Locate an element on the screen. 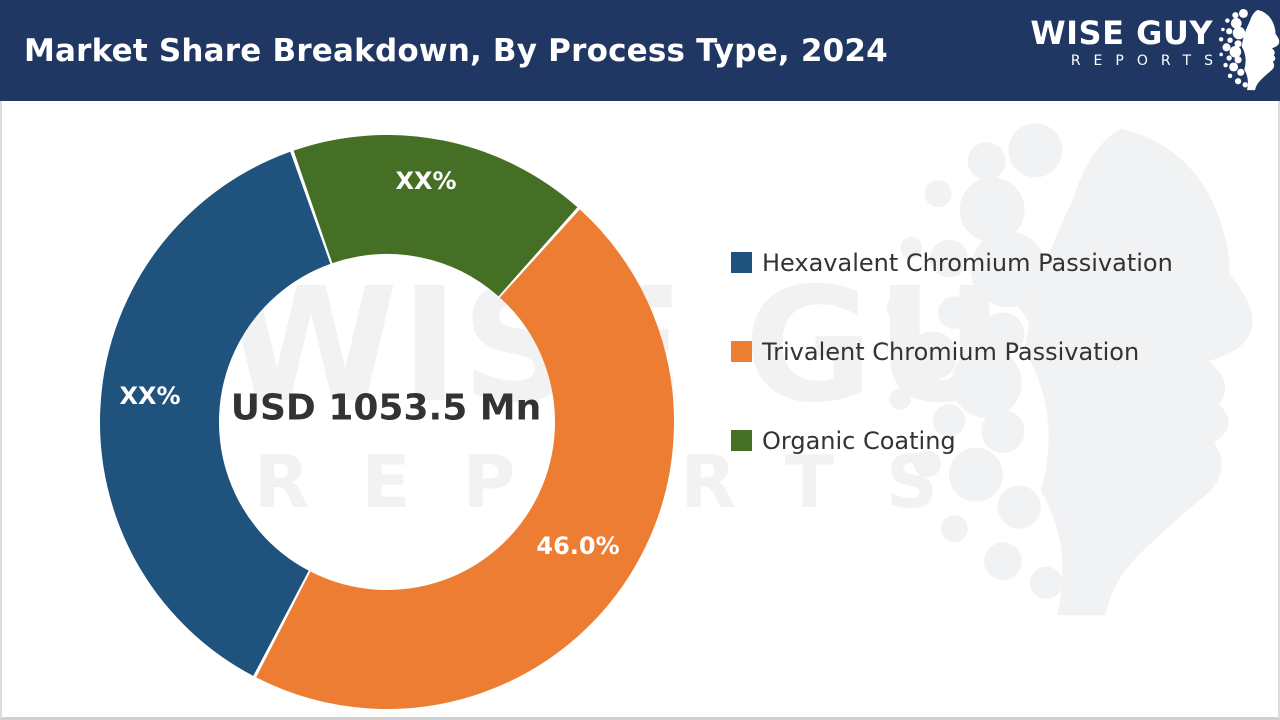 The width and height of the screenshot is (1280, 720). donut-center-value: USD 1053.5 Mn is located at coordinates (386, 408).